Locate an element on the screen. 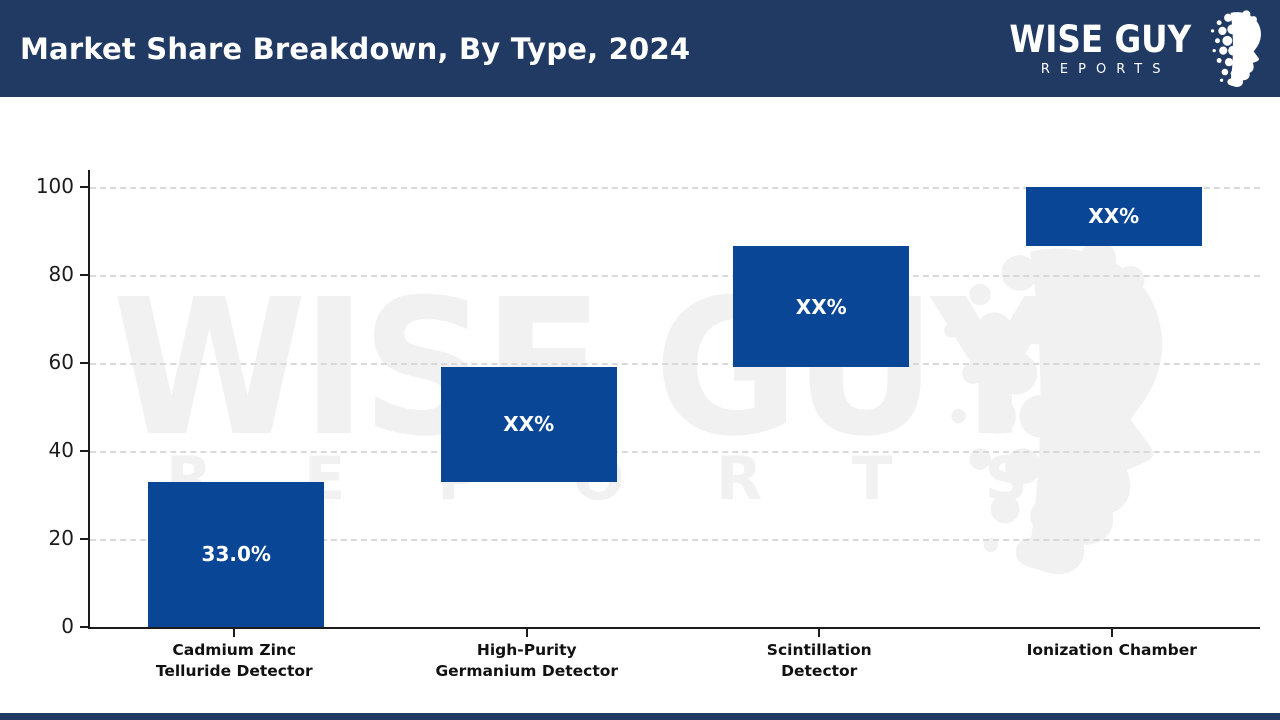 This screenshot has height=720, width=1280. category-label-line: Telluride Detector is located at coordinates (234, 671).